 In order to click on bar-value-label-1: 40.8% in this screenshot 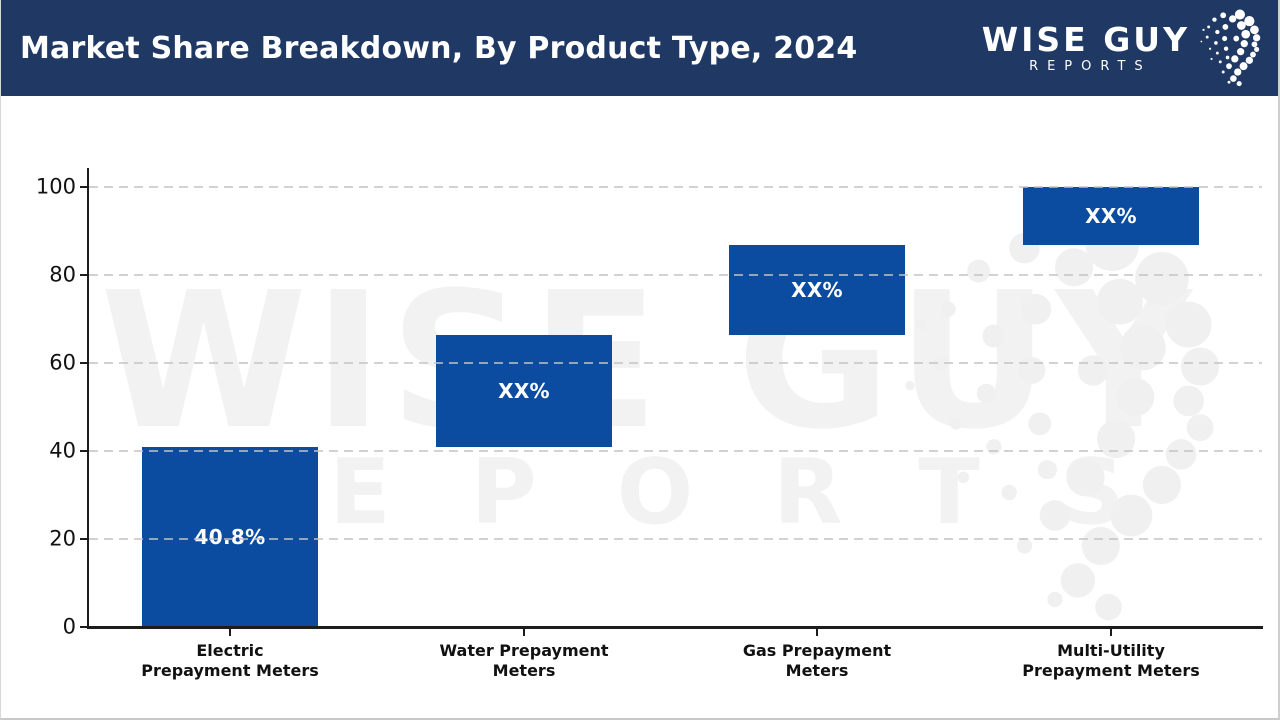, I will do `click(230, 537)`.